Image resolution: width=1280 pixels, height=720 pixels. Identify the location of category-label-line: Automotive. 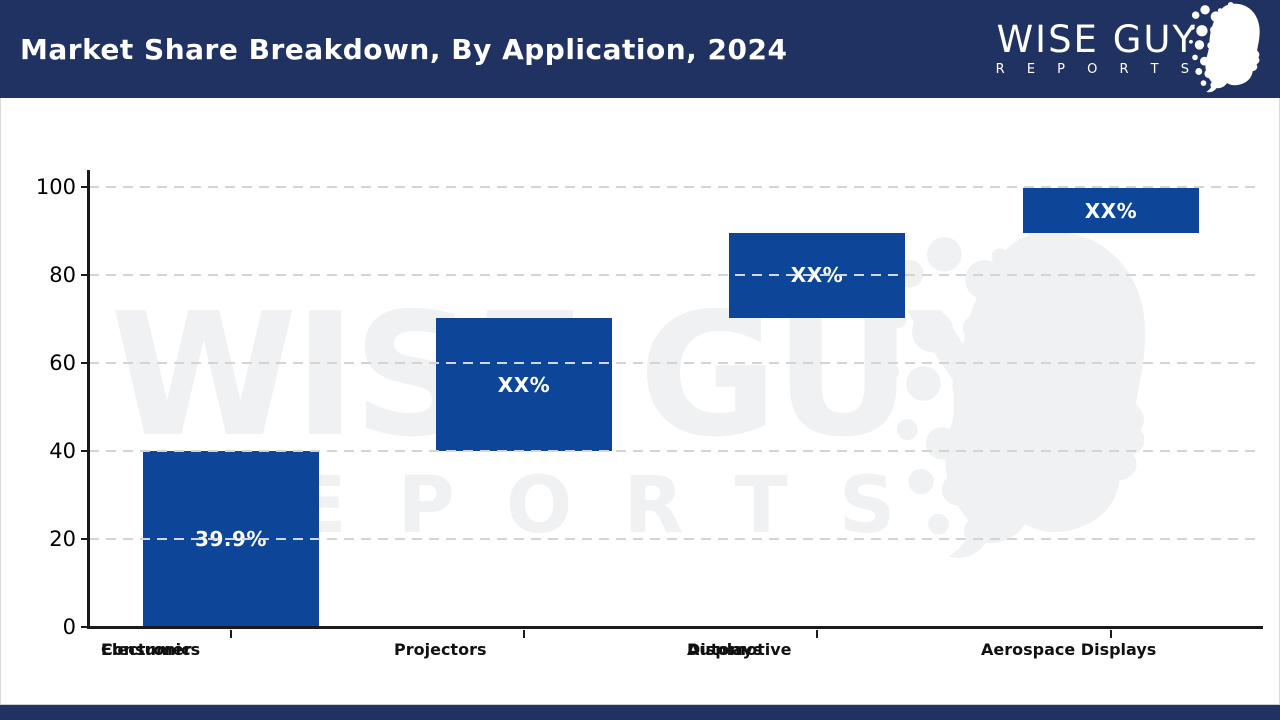
(739, 649).